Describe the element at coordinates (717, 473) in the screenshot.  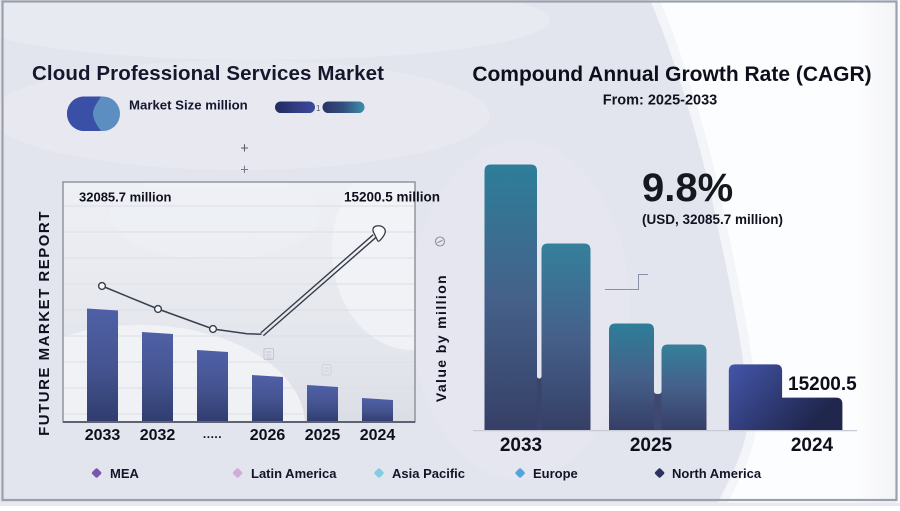
I see `svg-text: North America` at that location.